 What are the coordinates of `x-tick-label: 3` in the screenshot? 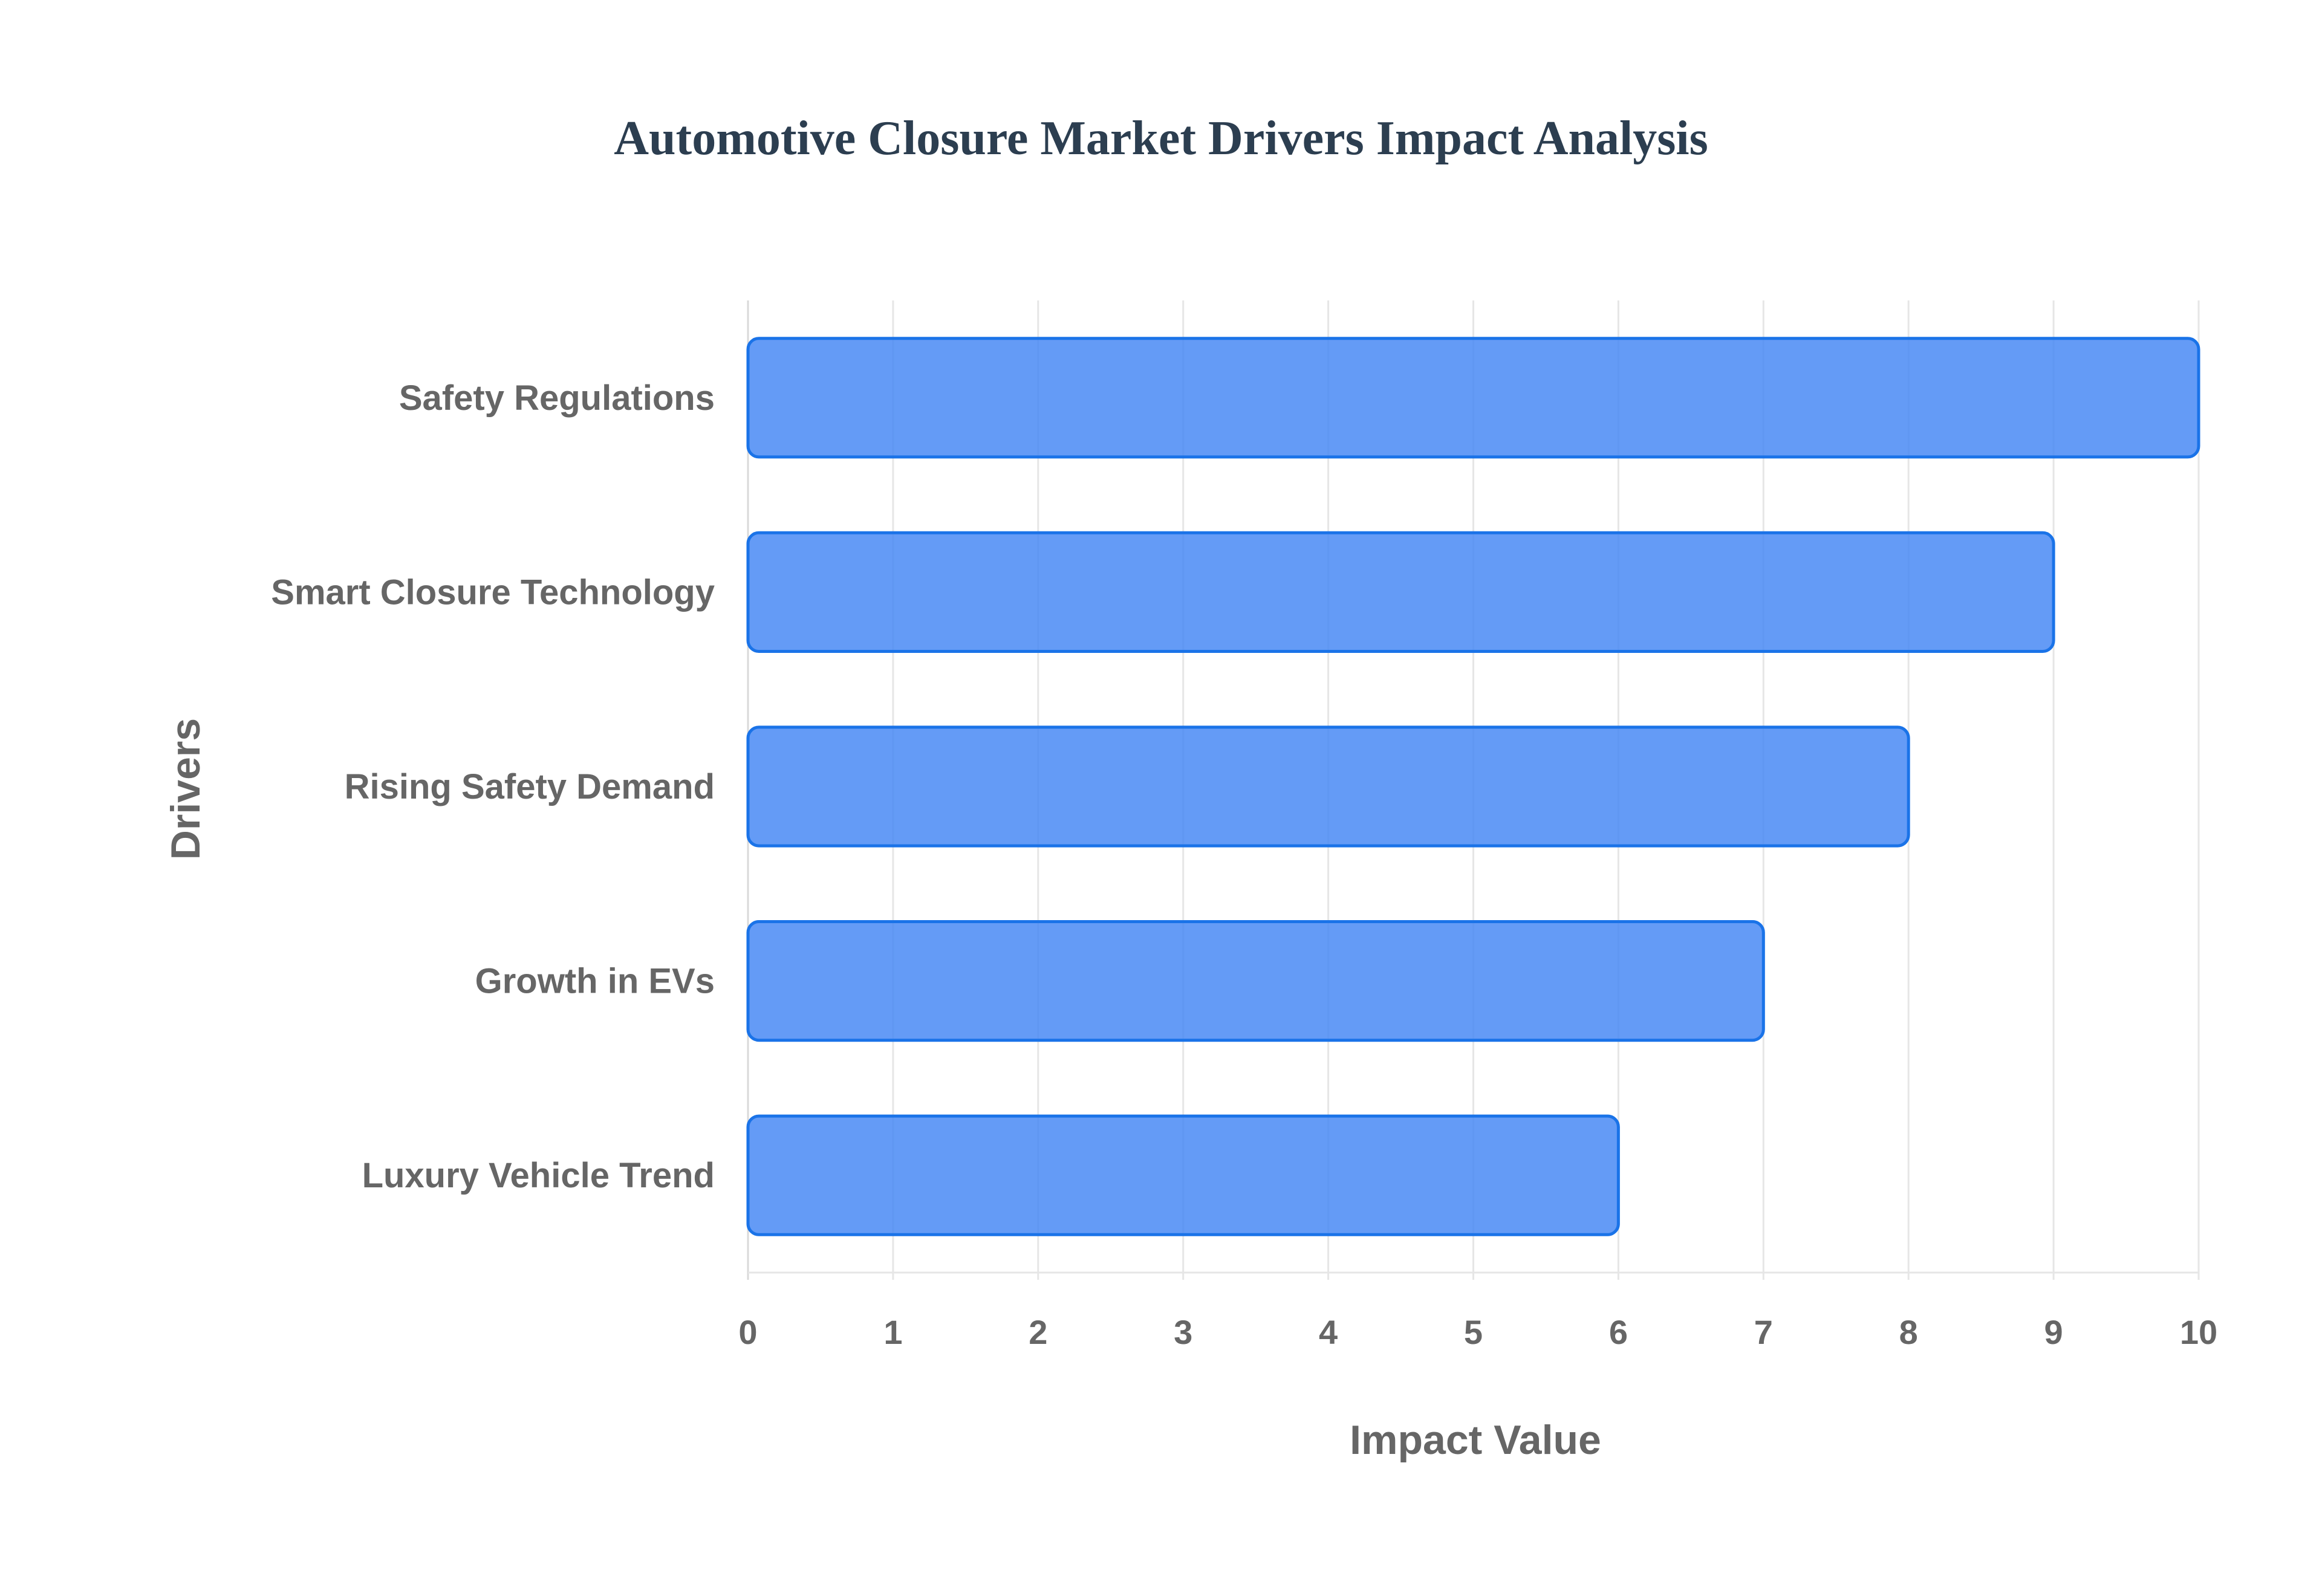 It's located at (1183, 1332).